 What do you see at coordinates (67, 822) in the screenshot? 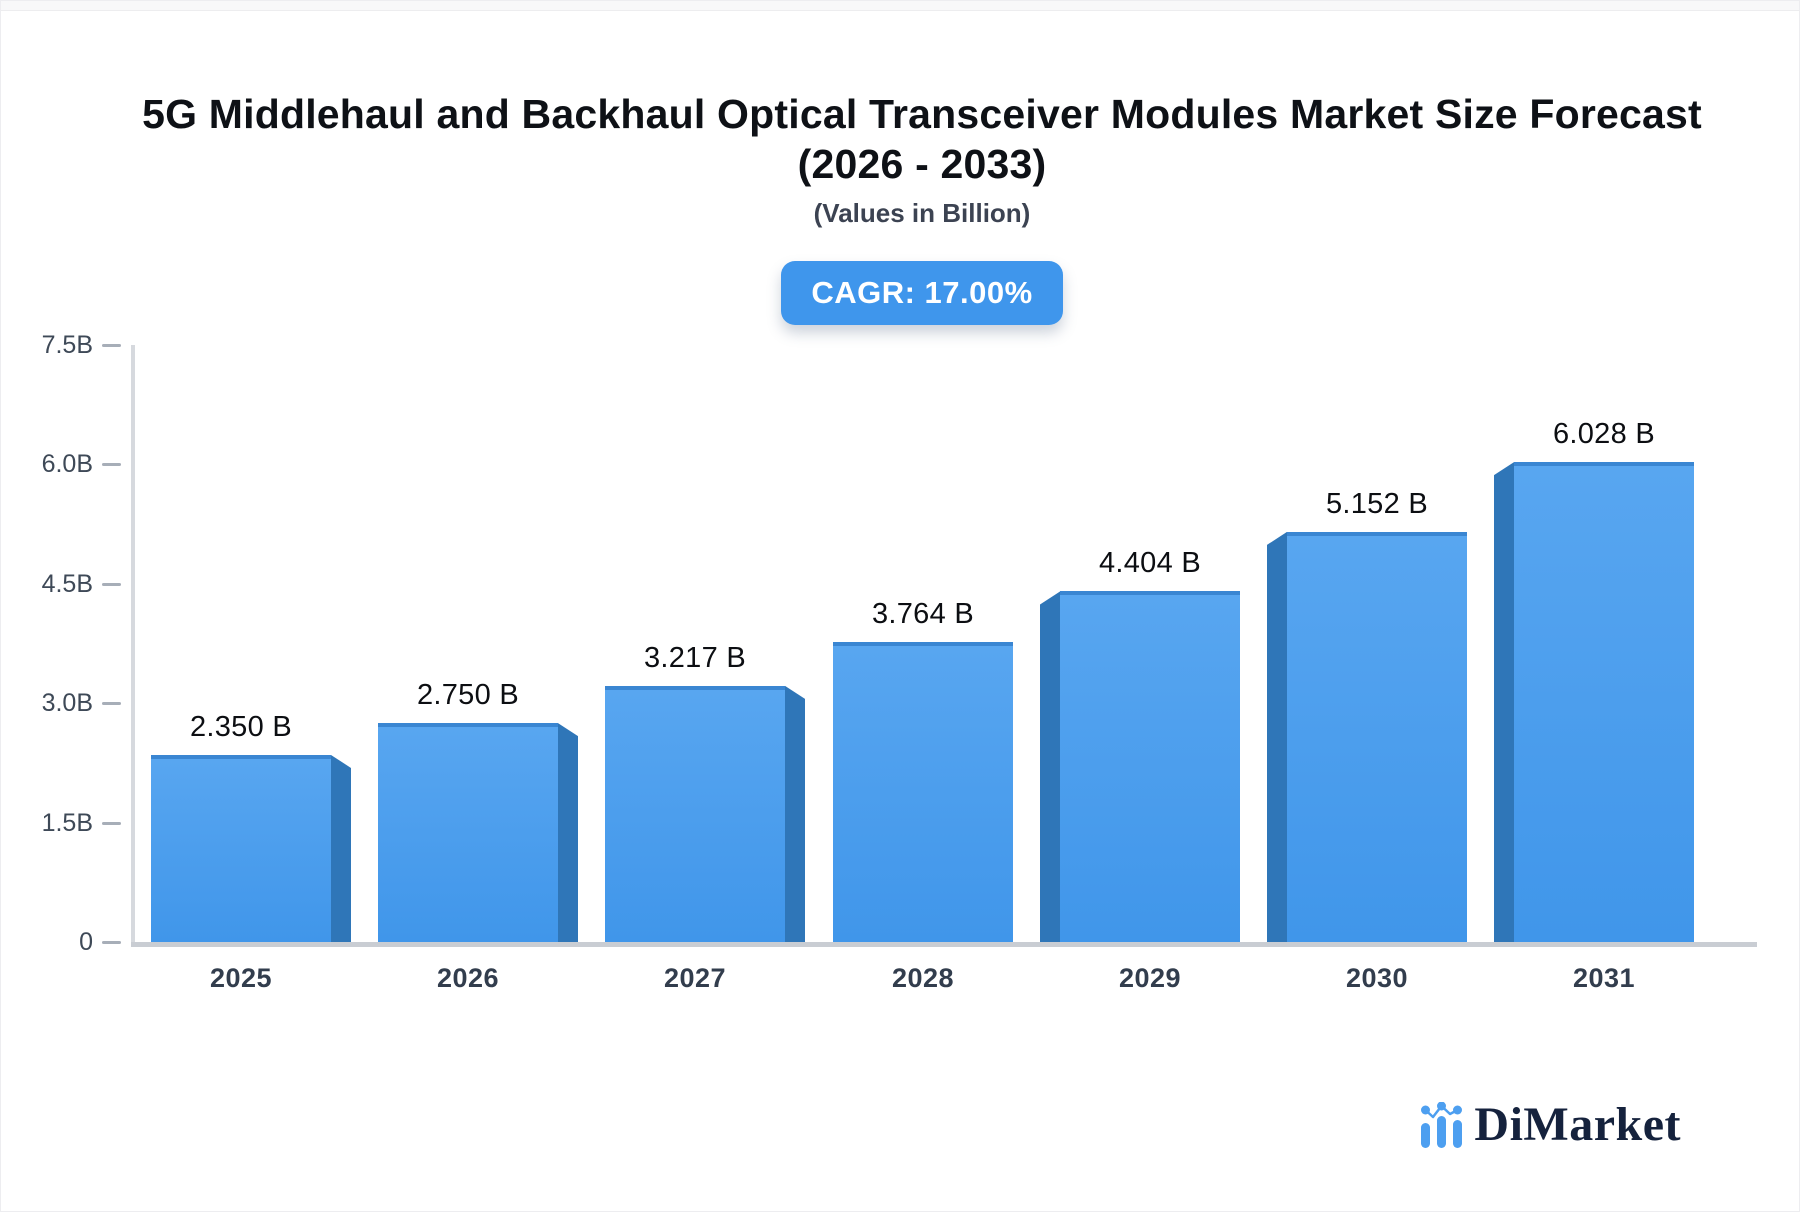
I see `y-tick-label: 1.5B` at bounding box center [67, 822].